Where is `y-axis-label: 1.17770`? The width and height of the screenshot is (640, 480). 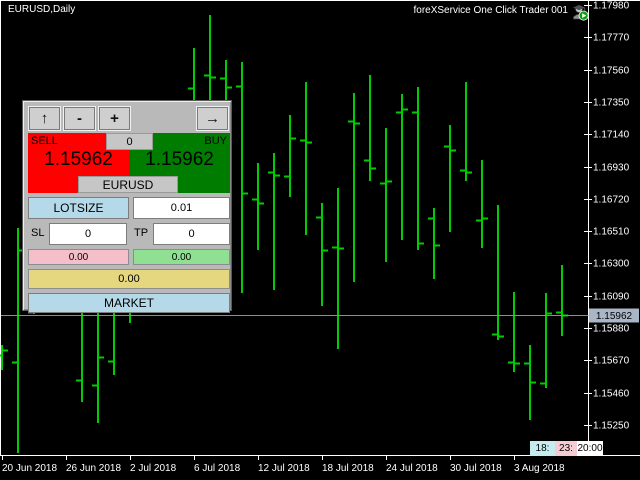 y-axis-label: 1.17770 is located at coordinates (611, 38).